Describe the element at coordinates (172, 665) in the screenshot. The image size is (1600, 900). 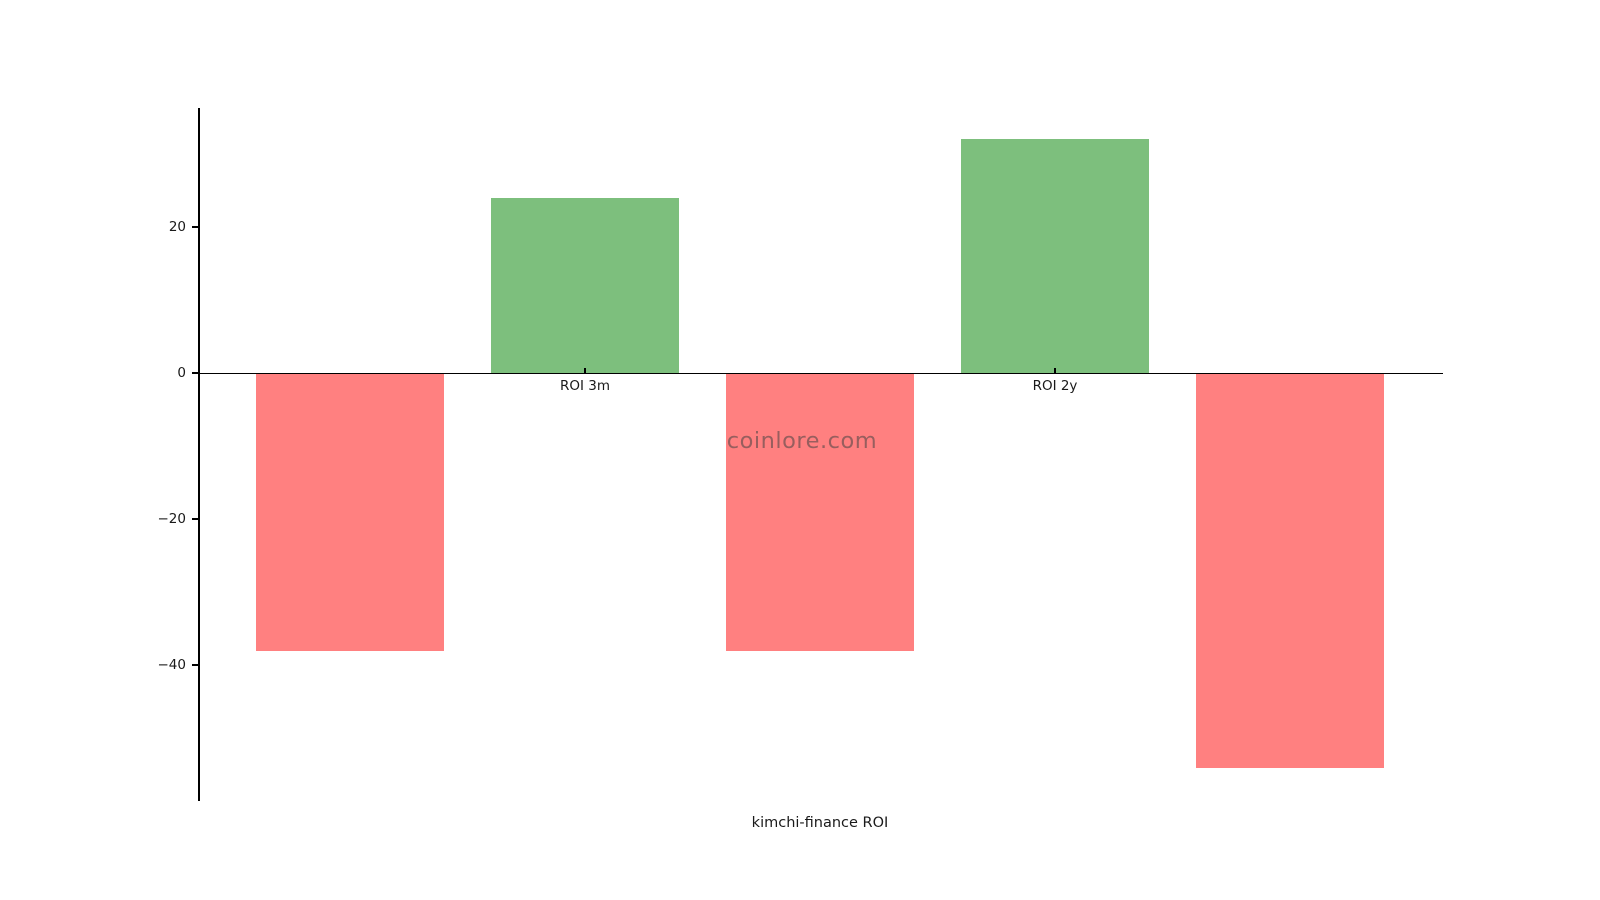
I see `y-axis-tick-label: −40` at that location.